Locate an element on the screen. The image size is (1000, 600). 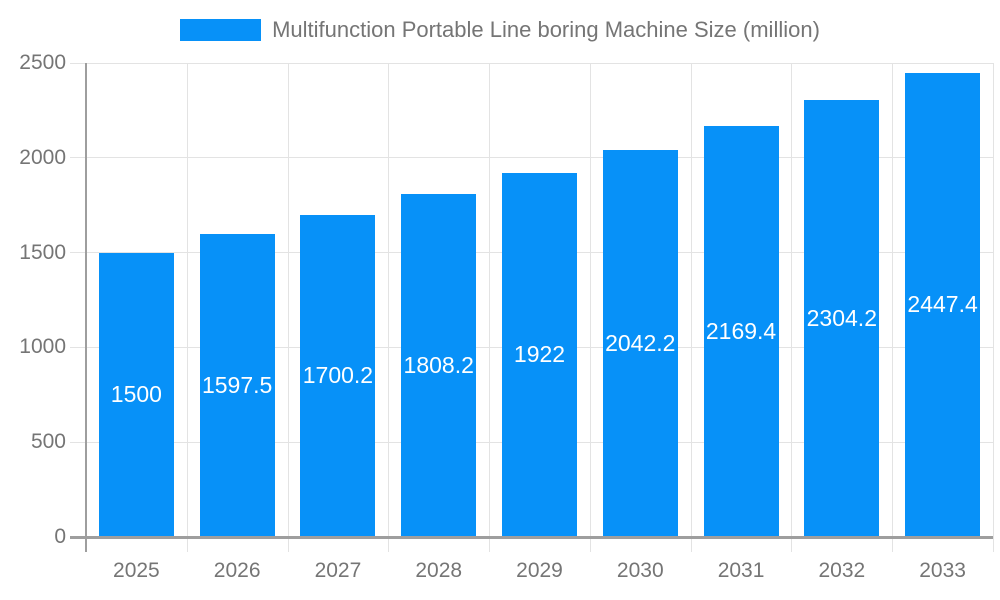
bar: 2304.2 is located at coordinates (842, 318).